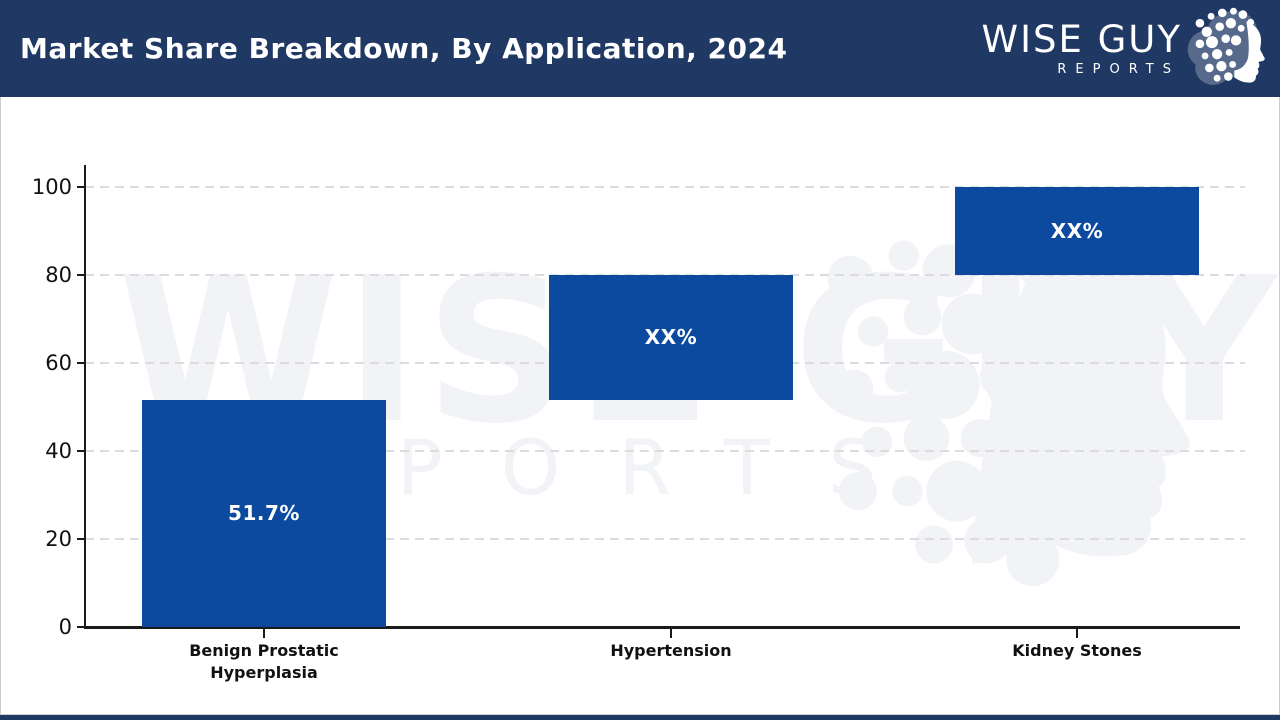  What do you see at coordinates (264, 661) in the screenshot?
I see `category-label-benign-prostatic-hyperplasia: Benign Prostatic Hyperplasia` at bounding box center [264, 661].